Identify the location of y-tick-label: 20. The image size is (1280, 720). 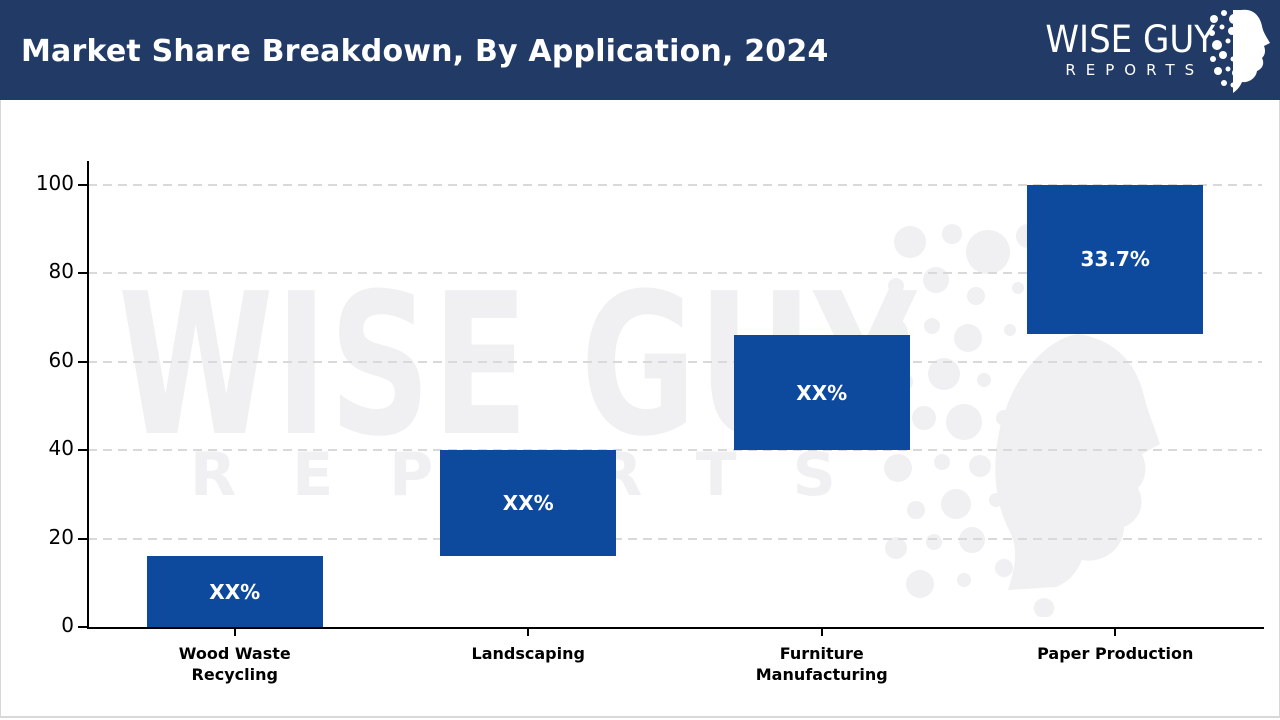
(61, 536).